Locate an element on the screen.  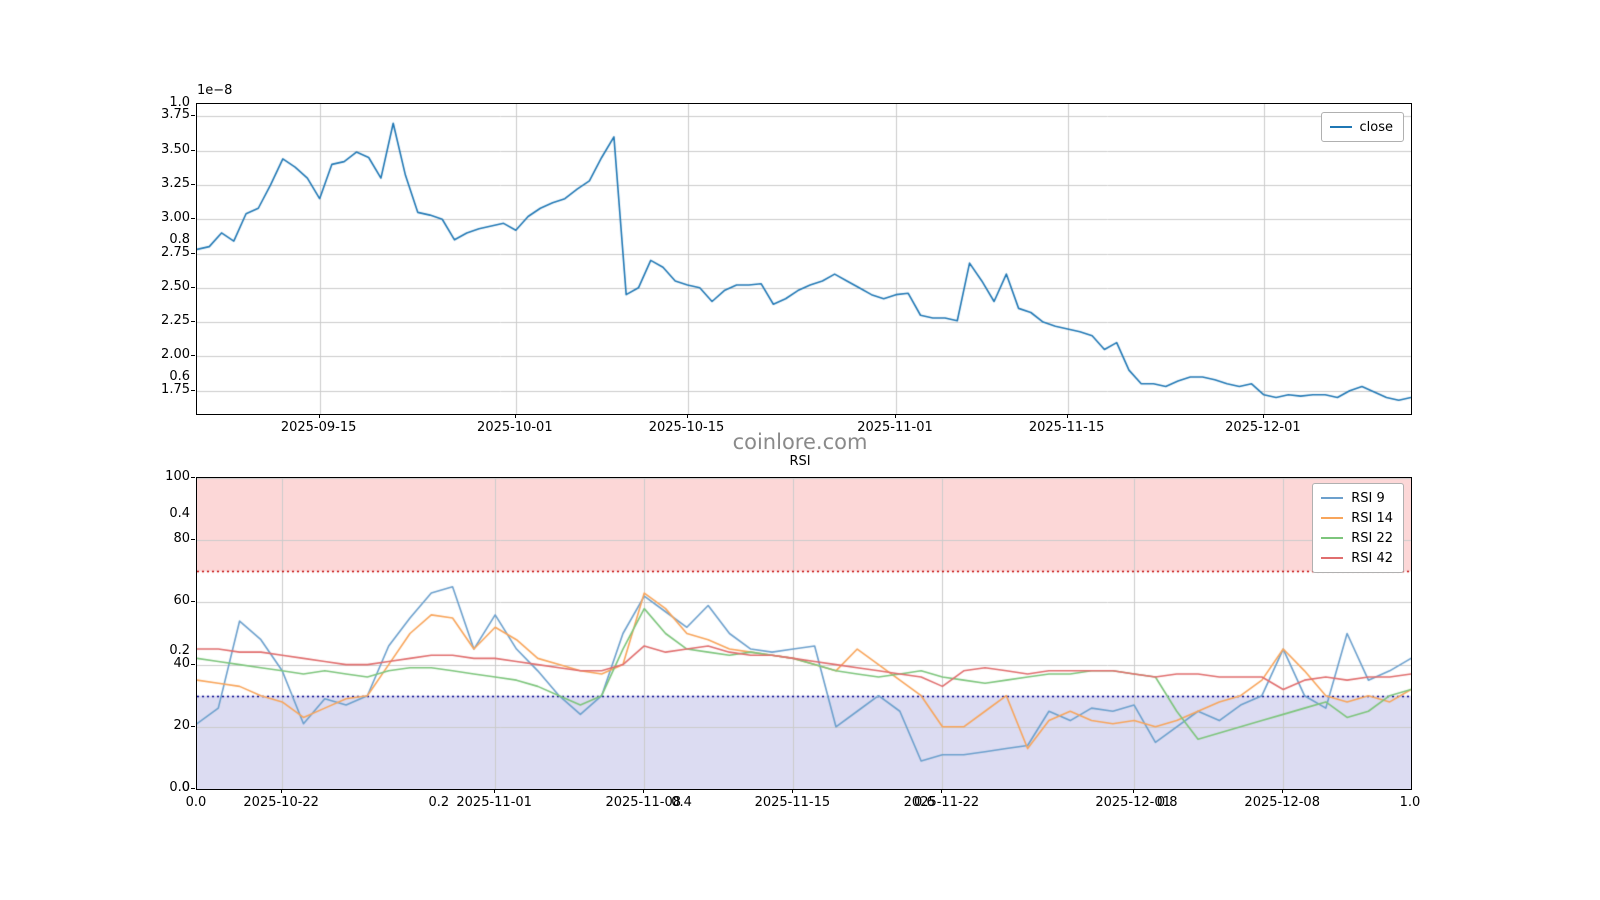
rsi-x-tick-label: 2025-11-22 is located at coordinates (941, 802).